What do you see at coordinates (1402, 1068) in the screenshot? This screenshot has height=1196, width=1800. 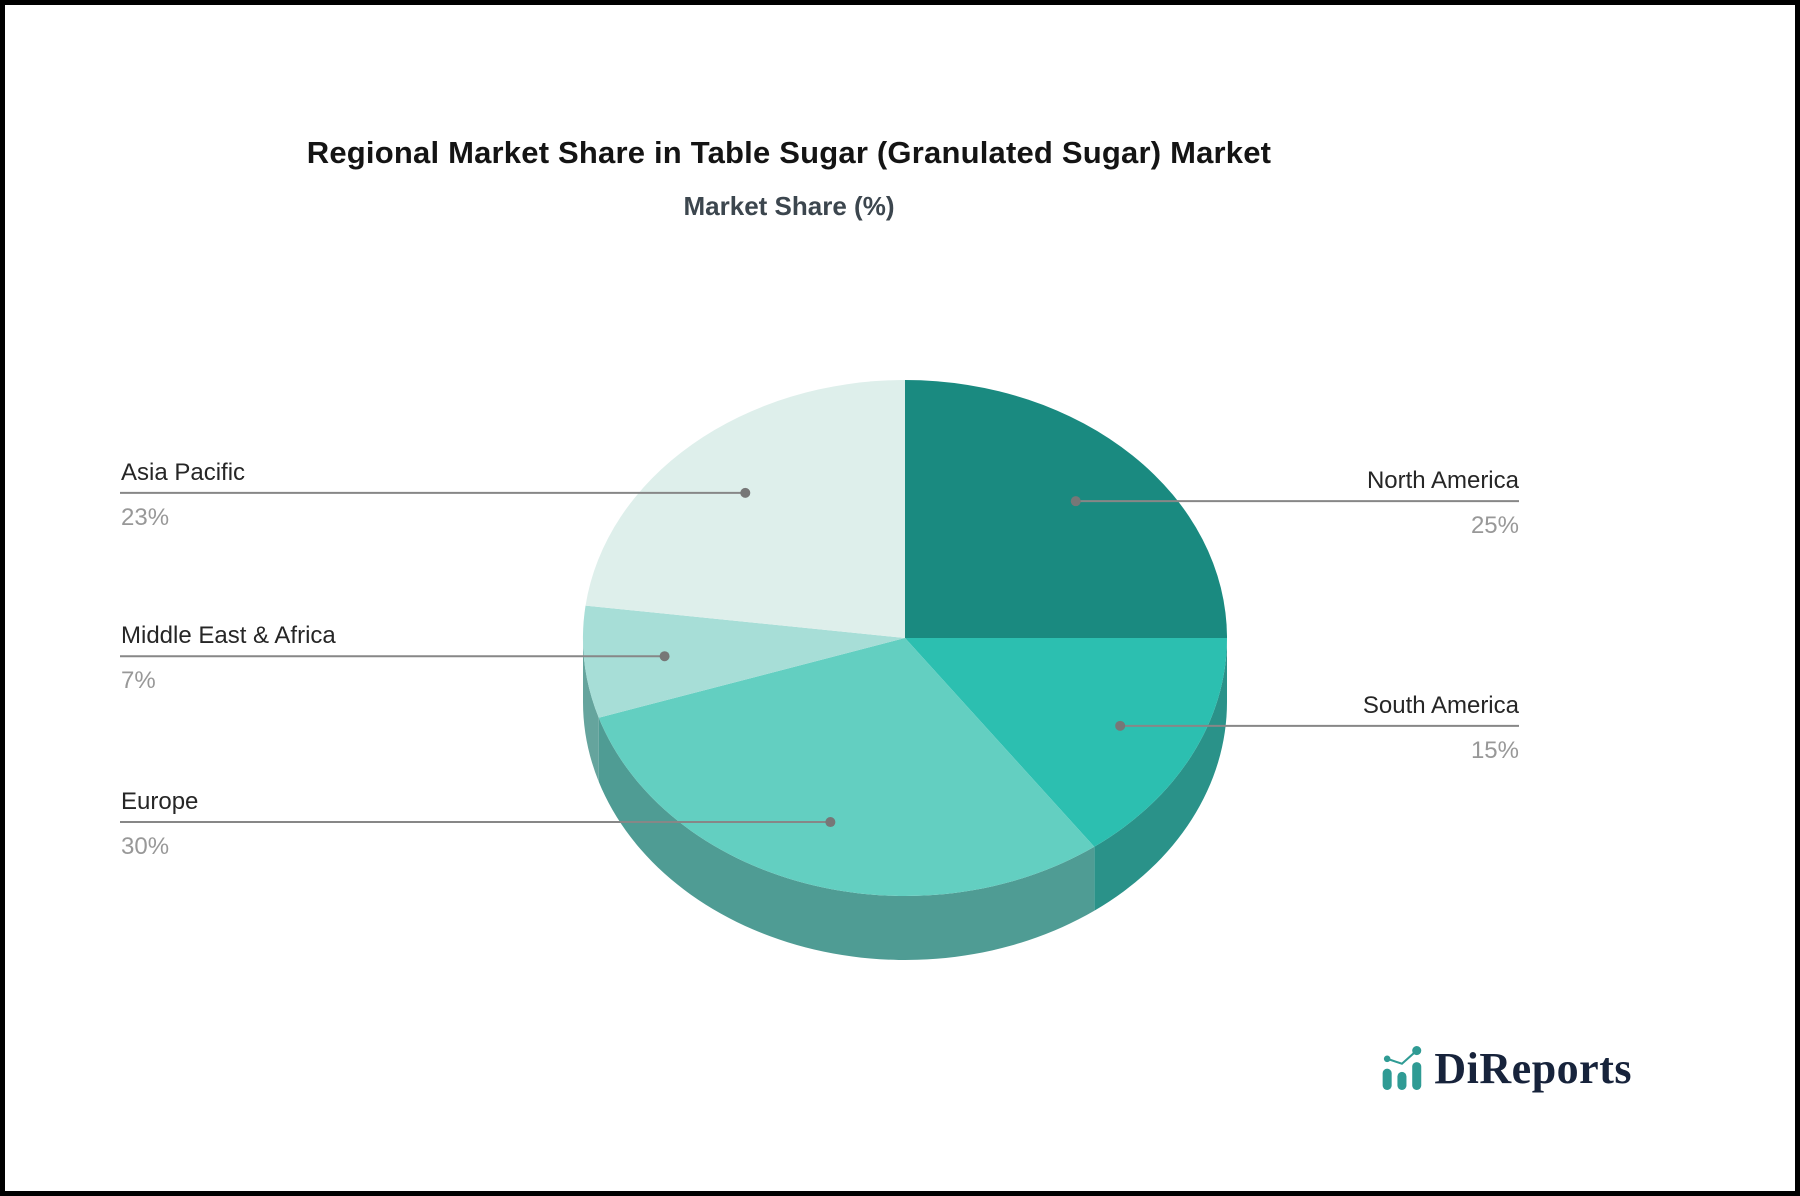 I see `bar-chart-trend-icon` at bounding box center [1402, 1068].